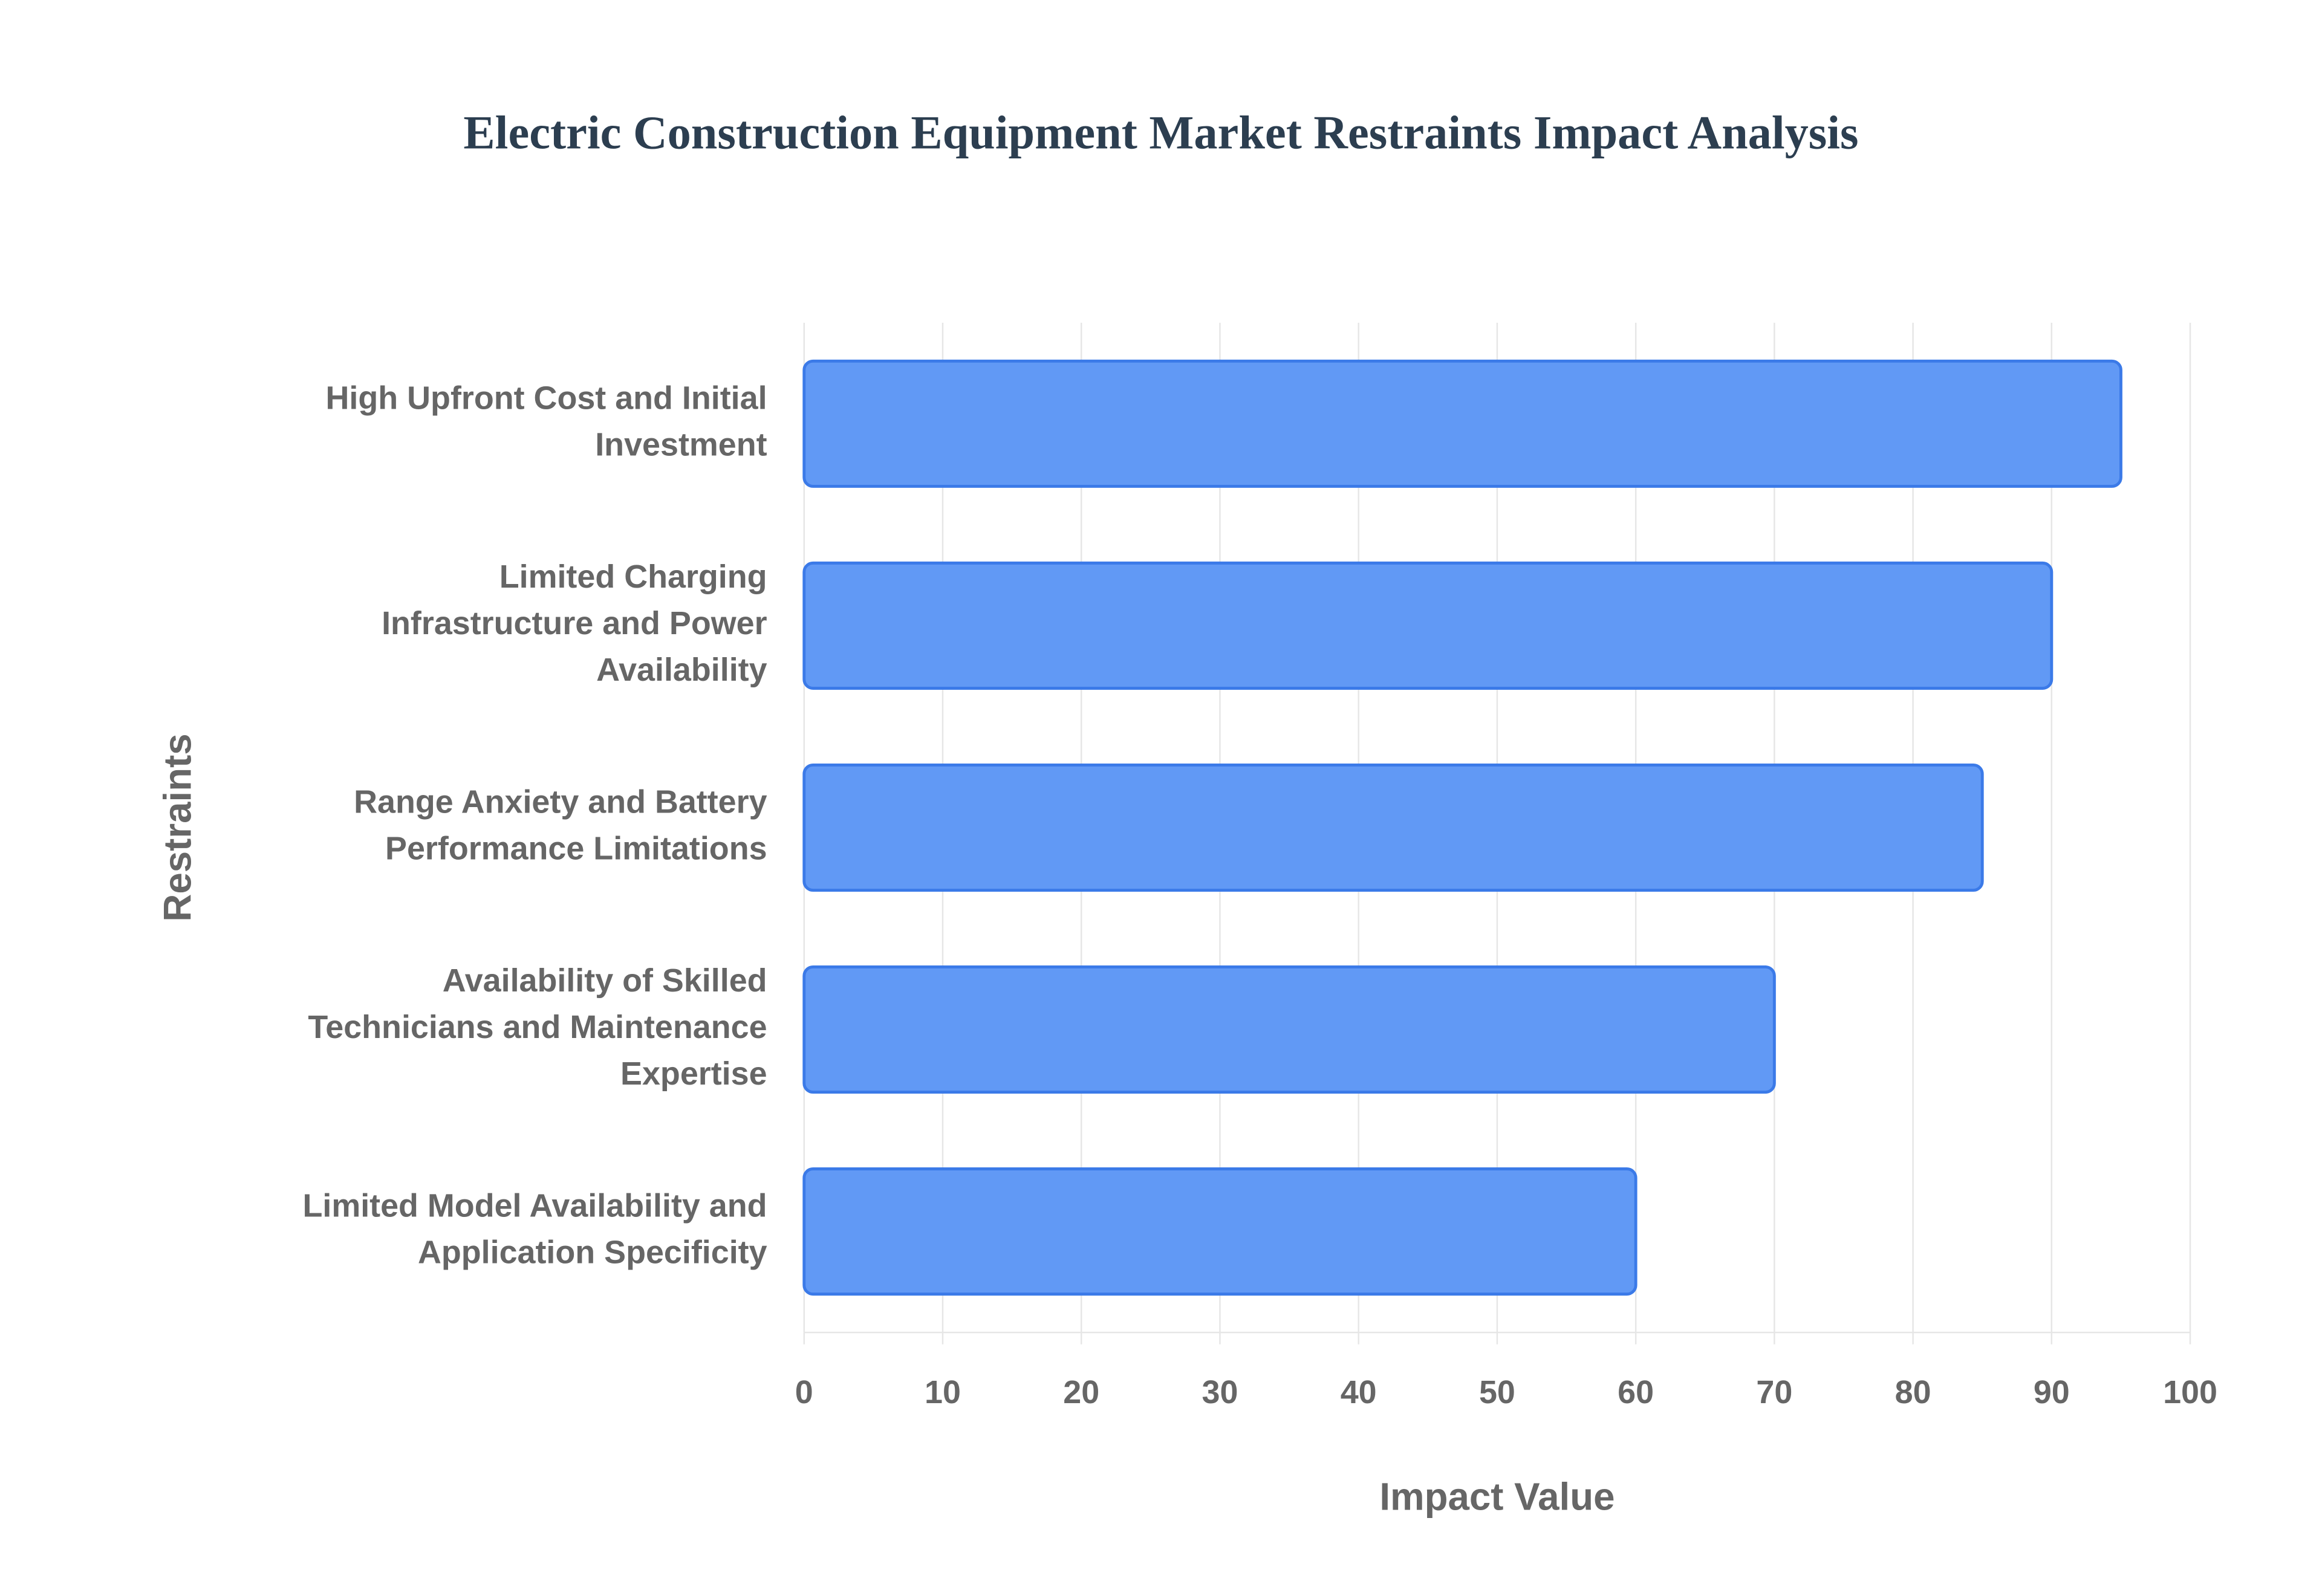  What do you see at coordinates (943, 1392) in the screenshot?
I see `x-tick-label: 10` at bounding box center [943, 1392].